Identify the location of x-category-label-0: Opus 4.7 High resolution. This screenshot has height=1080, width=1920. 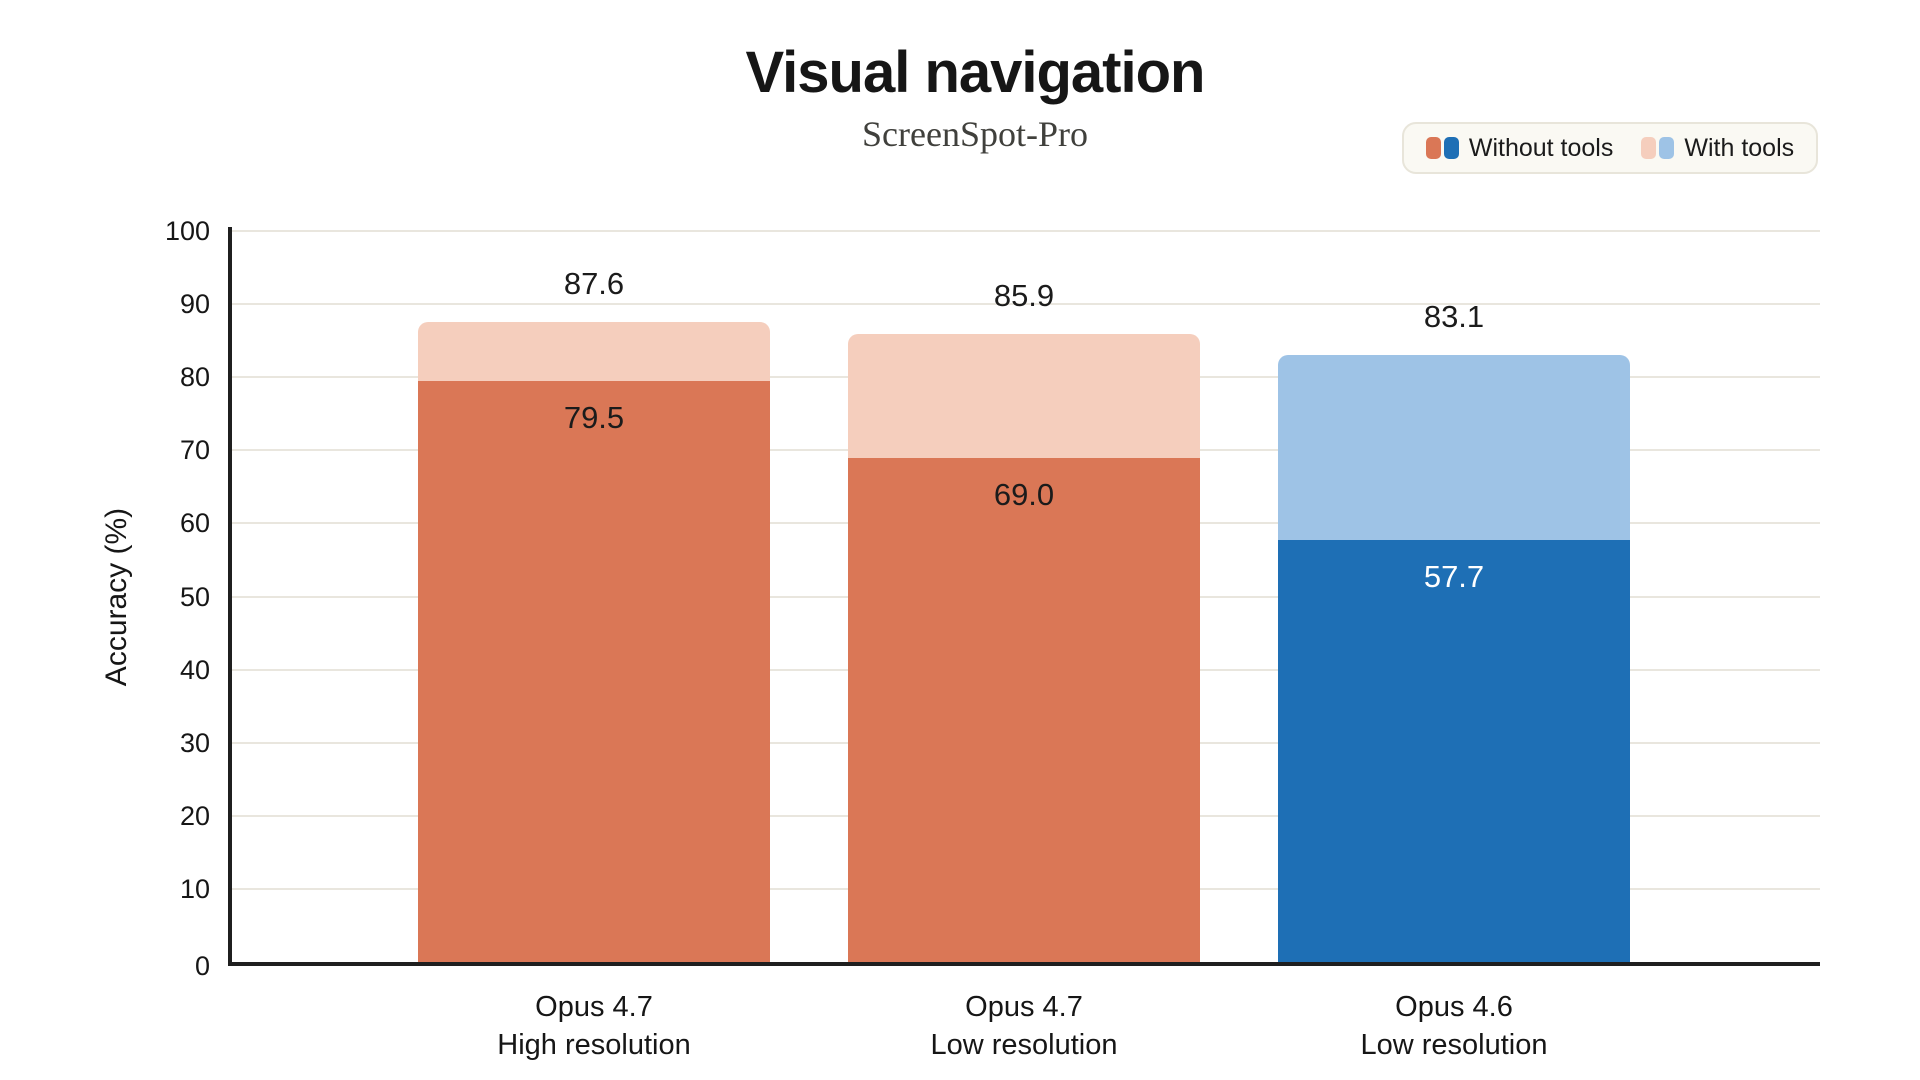
(594, 1026).